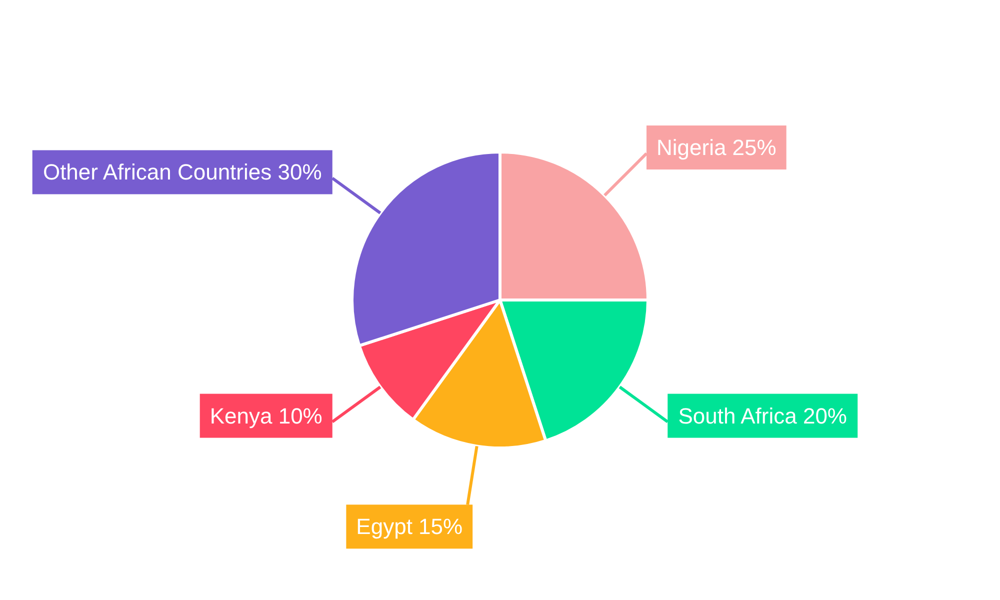 The width and height of the screenshot is (1000, 600). Describe the element at coordinates (182, 172) in the screenshot. I see `slice-label: Other African Countries 30%` at that location.